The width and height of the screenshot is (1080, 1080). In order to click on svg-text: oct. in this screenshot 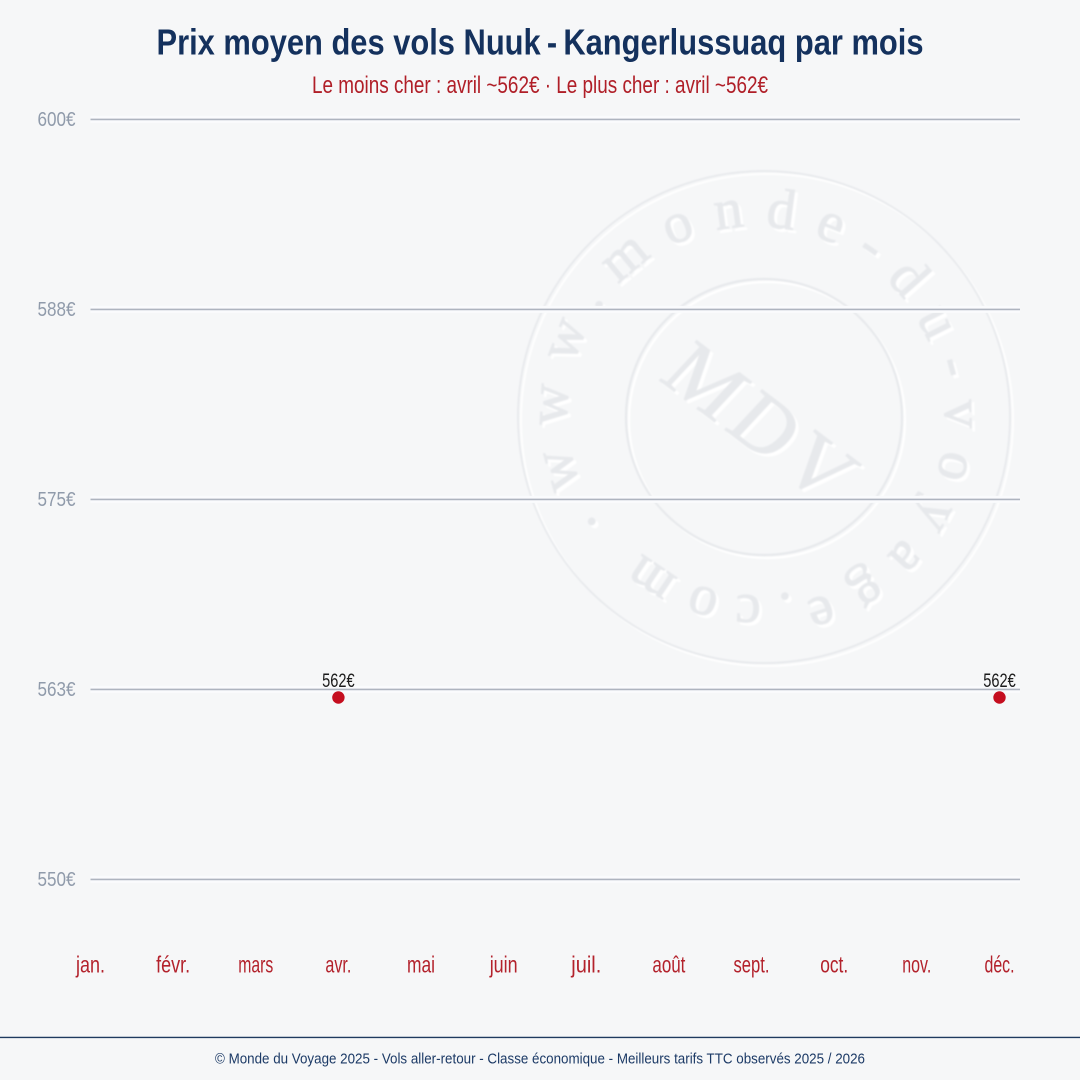, I will do `click(834, 964)`.